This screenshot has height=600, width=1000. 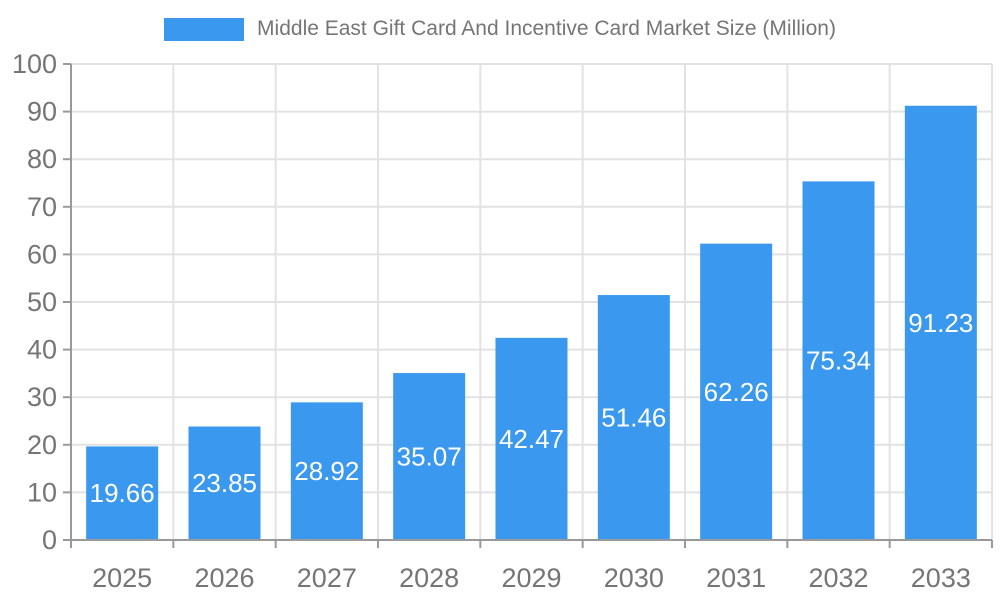 I want to click on bar-value-label: 62.26, so click(x=736, y=392).